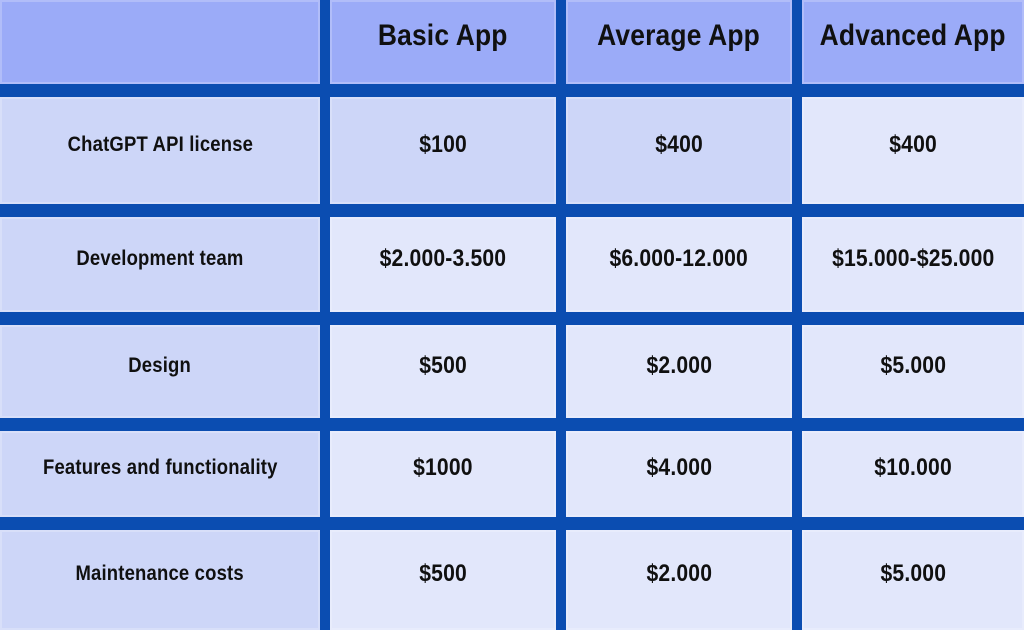  Describe the element at coordinates (443, 144) in the screenshot. I see `cost-value-text: $100` at that location.